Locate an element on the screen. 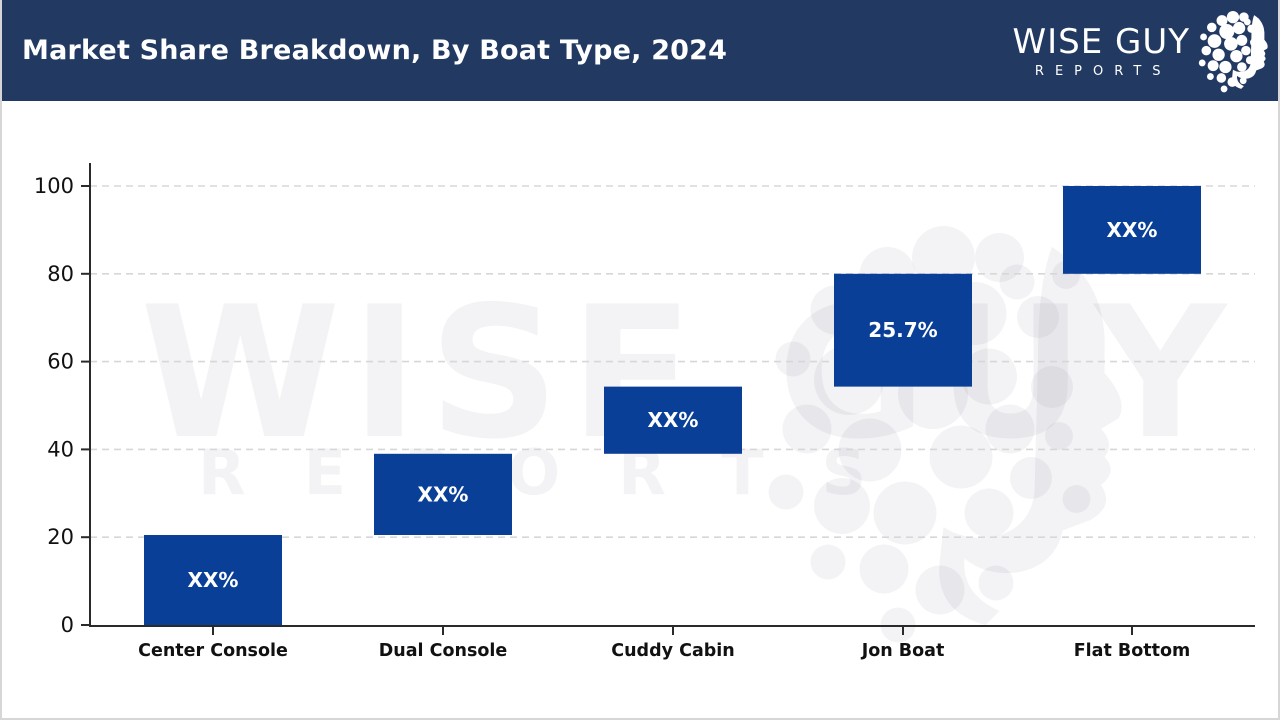  x-axis-label-center-console: Center Console is located at coordinates (213, 651).